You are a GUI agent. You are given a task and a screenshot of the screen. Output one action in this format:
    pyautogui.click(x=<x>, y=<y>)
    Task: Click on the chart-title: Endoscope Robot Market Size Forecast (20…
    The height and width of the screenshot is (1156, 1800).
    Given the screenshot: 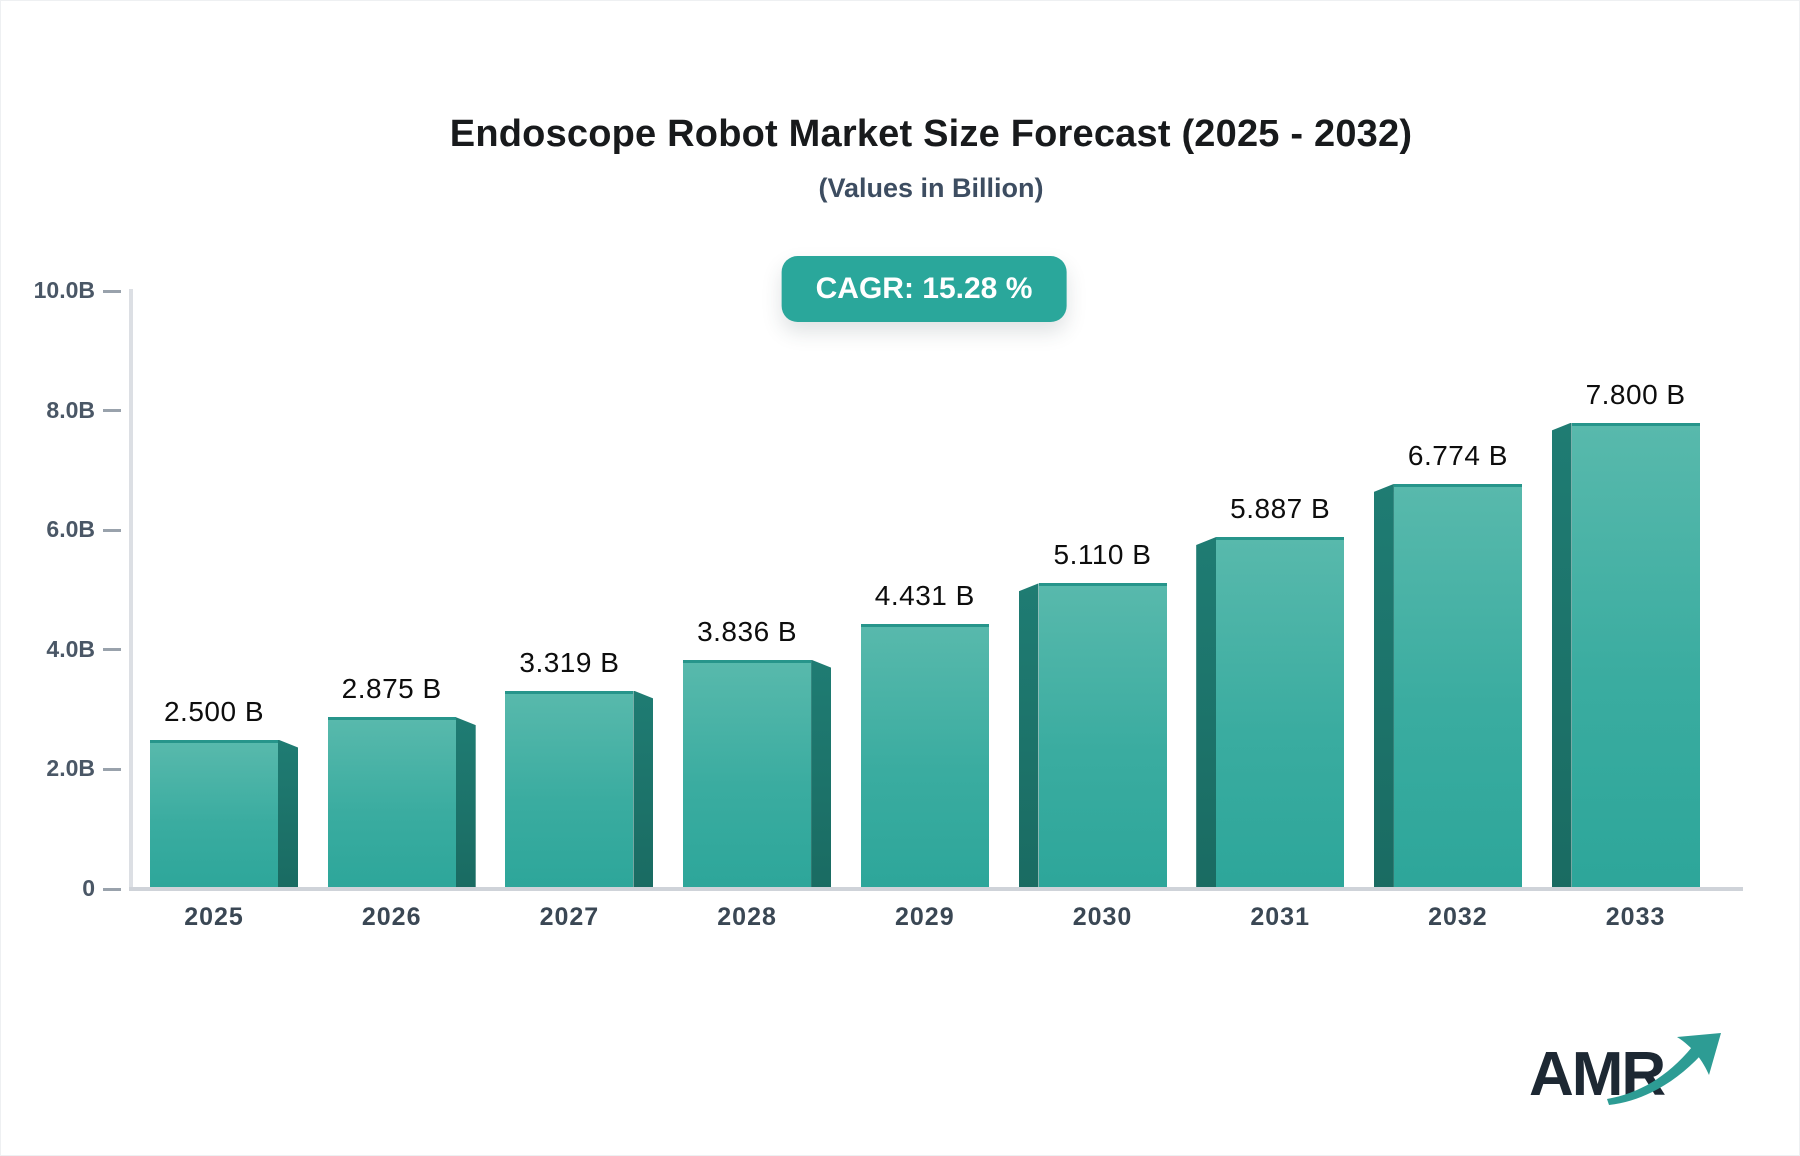 What is the action you would take?
    pyautogui.click(x=931, y=134)
    